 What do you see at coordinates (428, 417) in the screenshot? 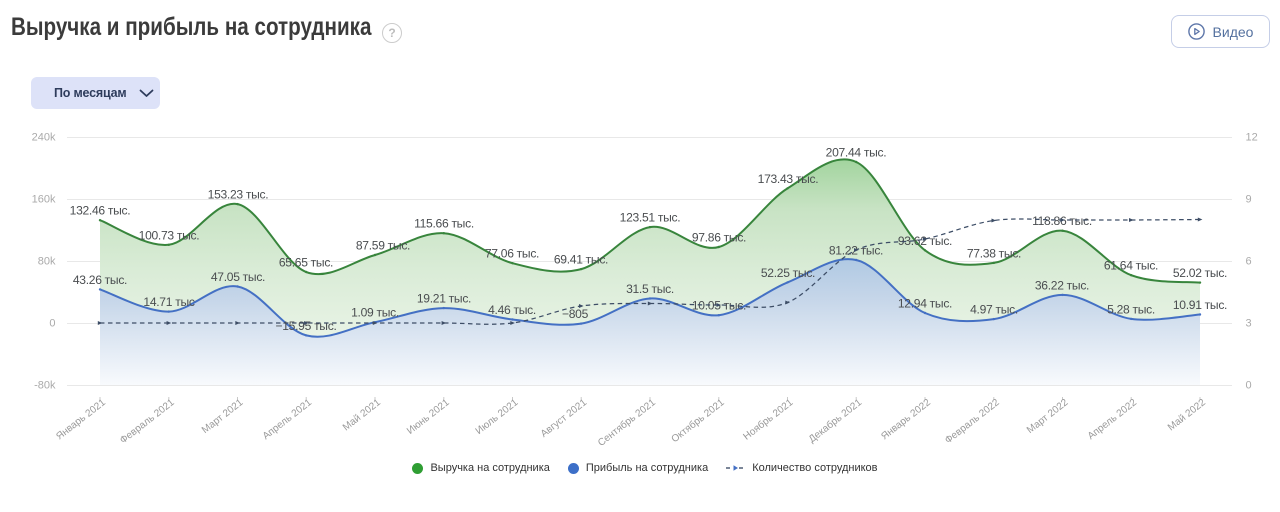
I see `svg-text: Июнь 2021` at bounding box center [428, 417].